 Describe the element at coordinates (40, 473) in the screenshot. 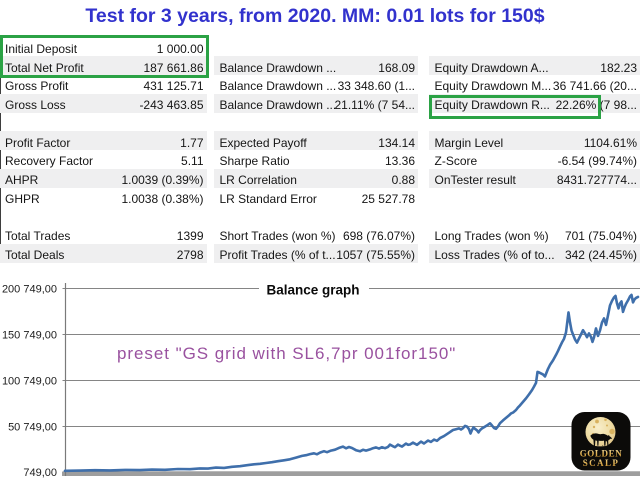

I see `svg-text: 749,00` at that location.